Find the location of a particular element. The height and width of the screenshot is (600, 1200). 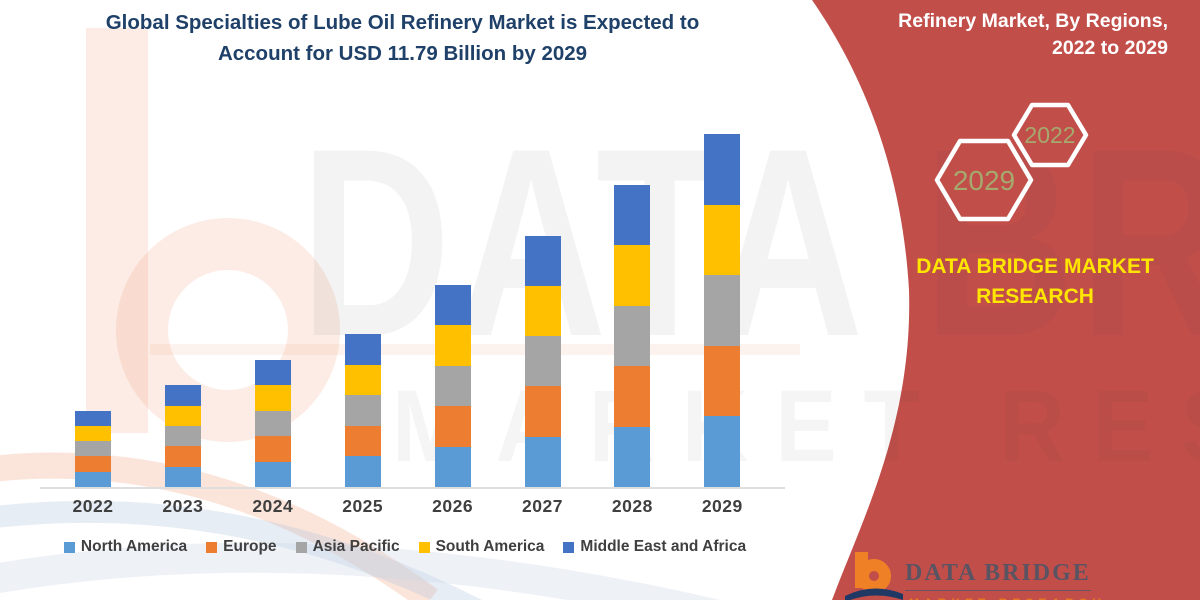

x-axis-label-2023: 2023 is located at coordinates (183, 506).